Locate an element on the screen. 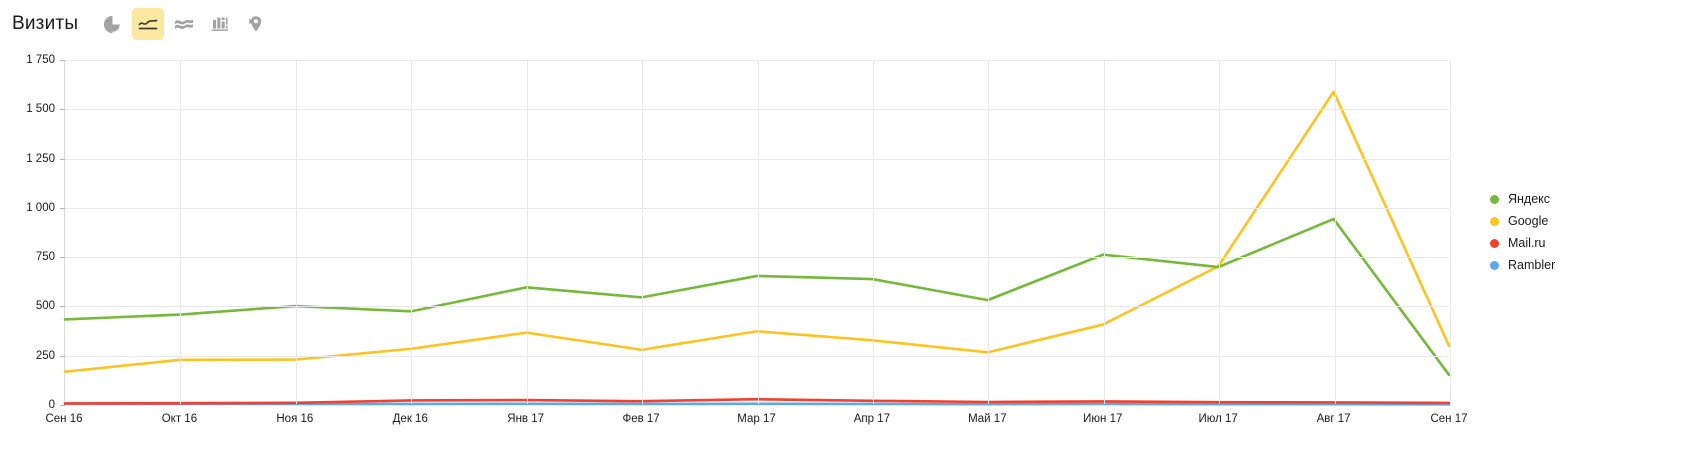 The width and height of the screenshot is (1692, 470). legend-item-label: Яндекс is located at coordinates (1529, 199).